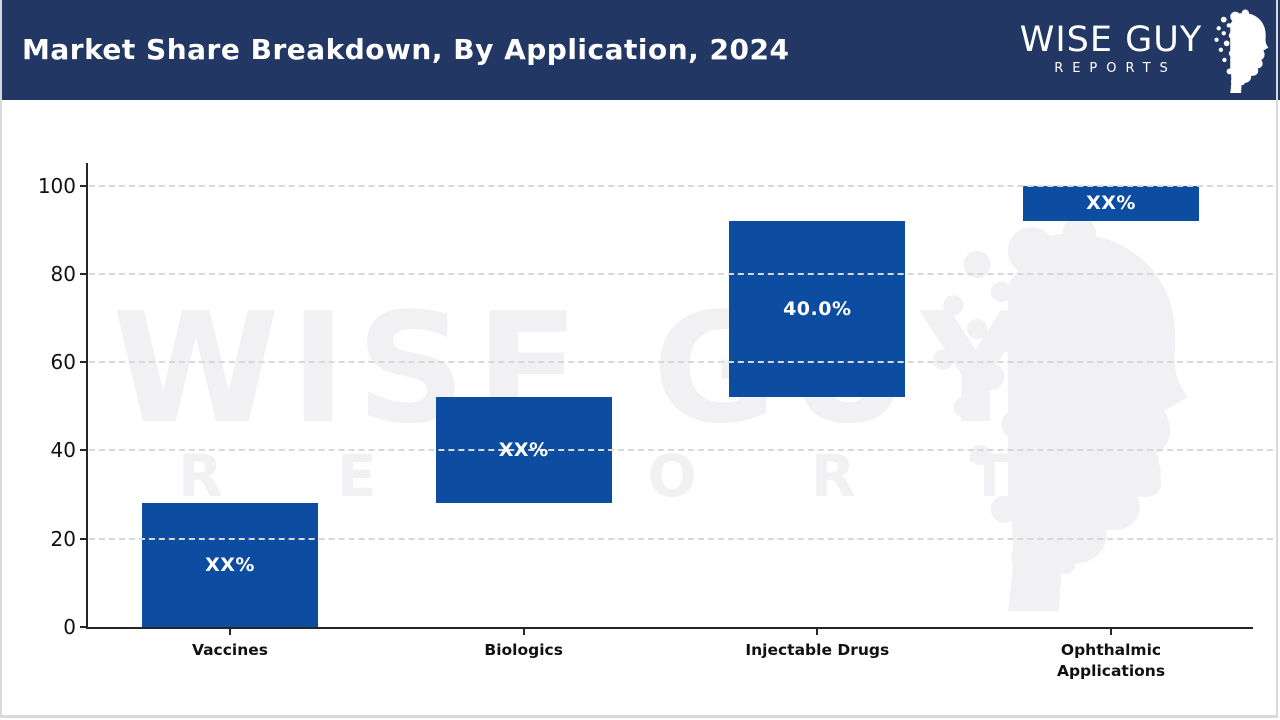 The image size is (1280, 720). Describe the element at coordinates (1115, 68) in the screenshot. I see `logo-subtext: REPORTS` at that location.